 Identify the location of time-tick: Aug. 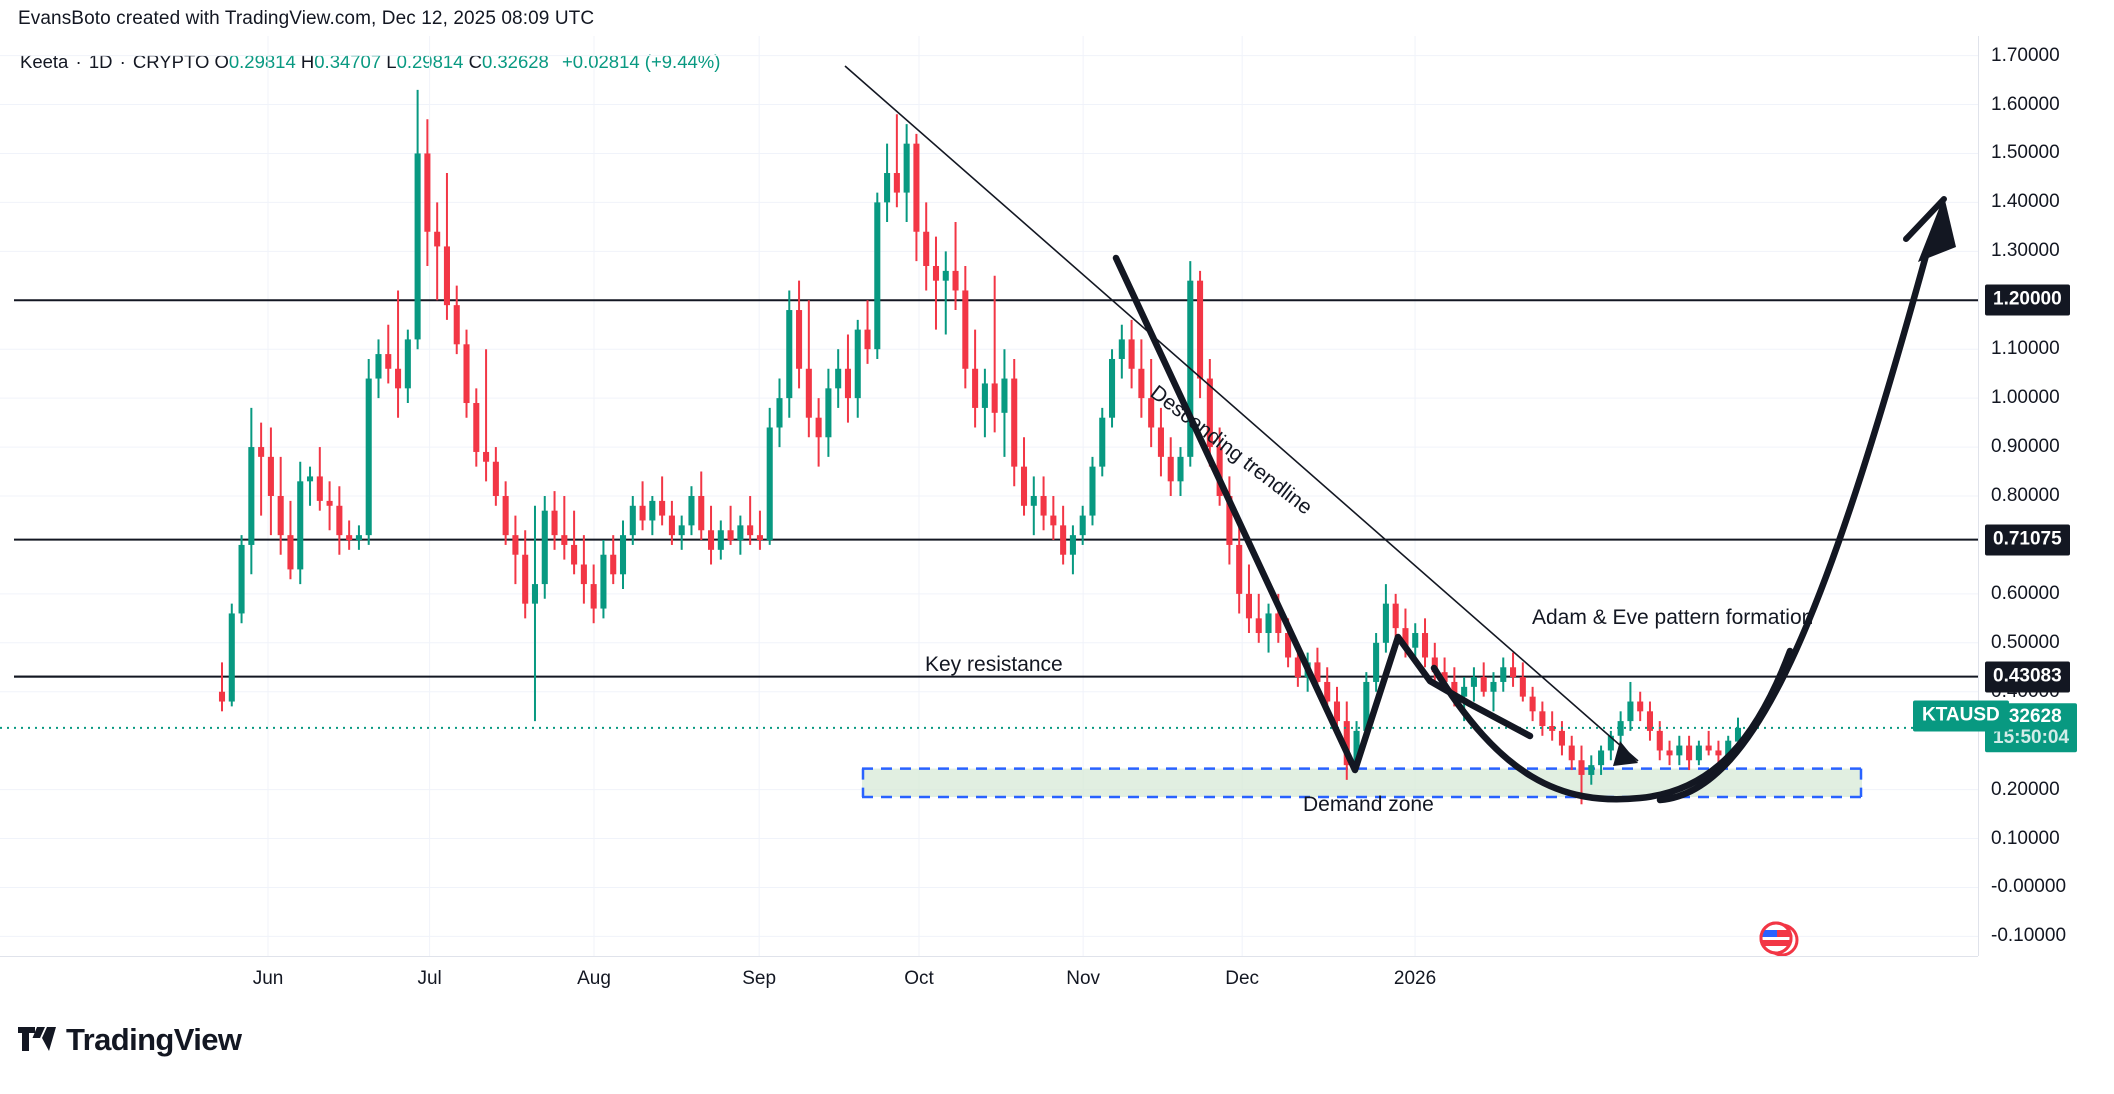
(594, 978).